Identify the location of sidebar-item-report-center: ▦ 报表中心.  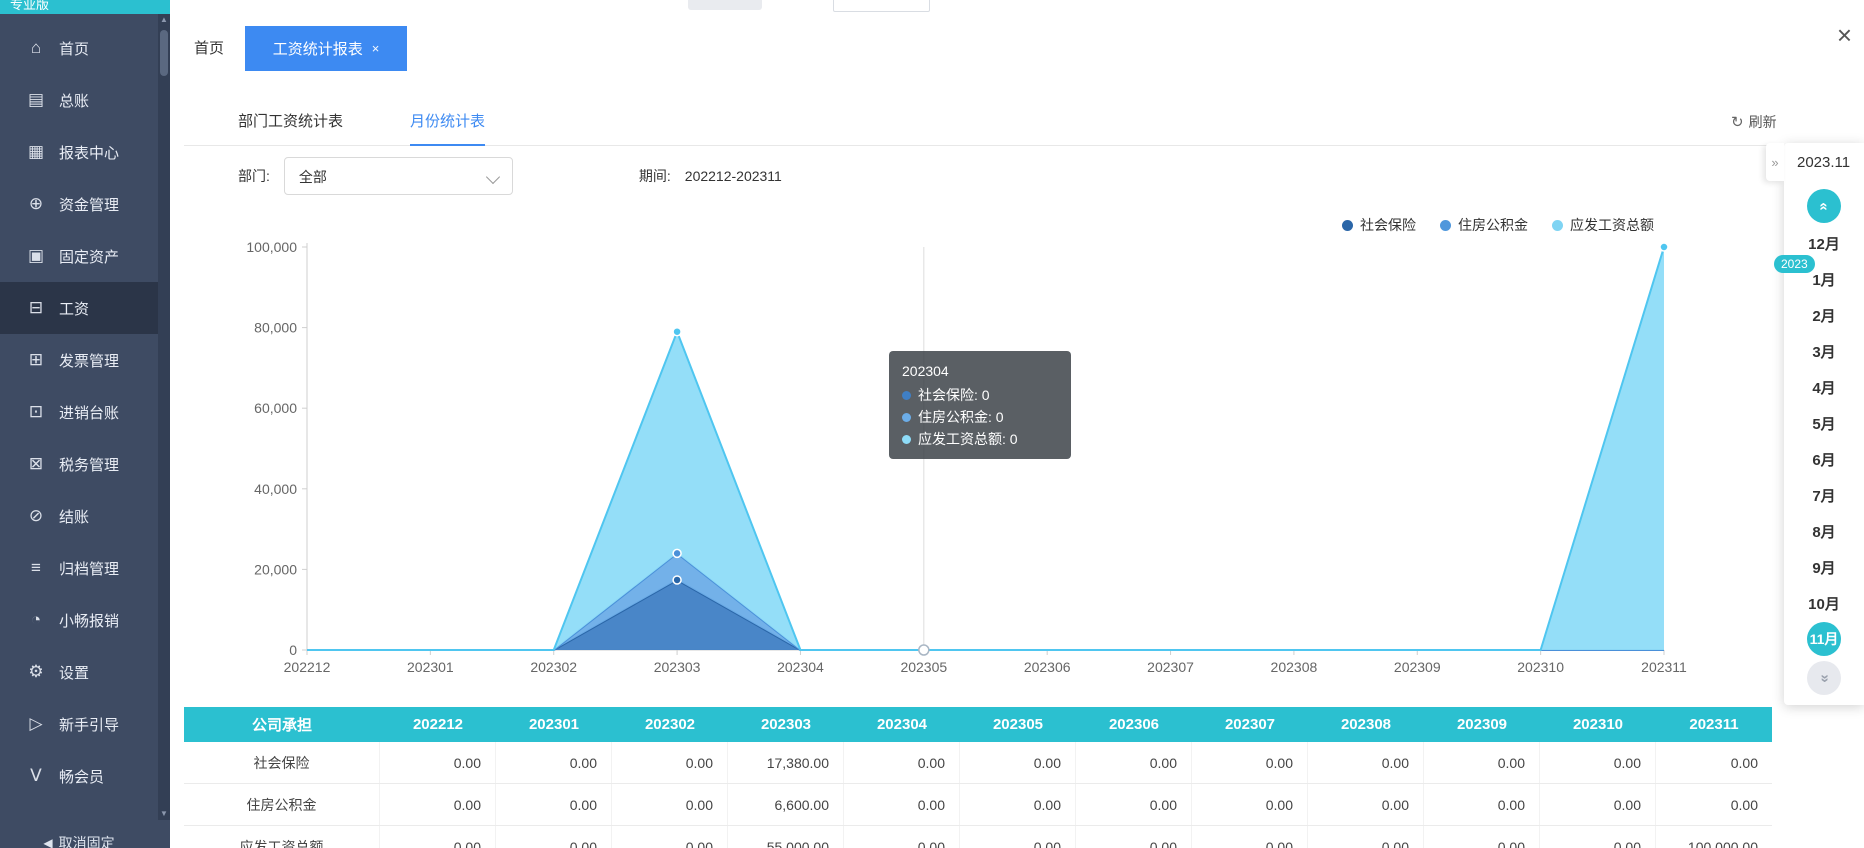
(85, 152).